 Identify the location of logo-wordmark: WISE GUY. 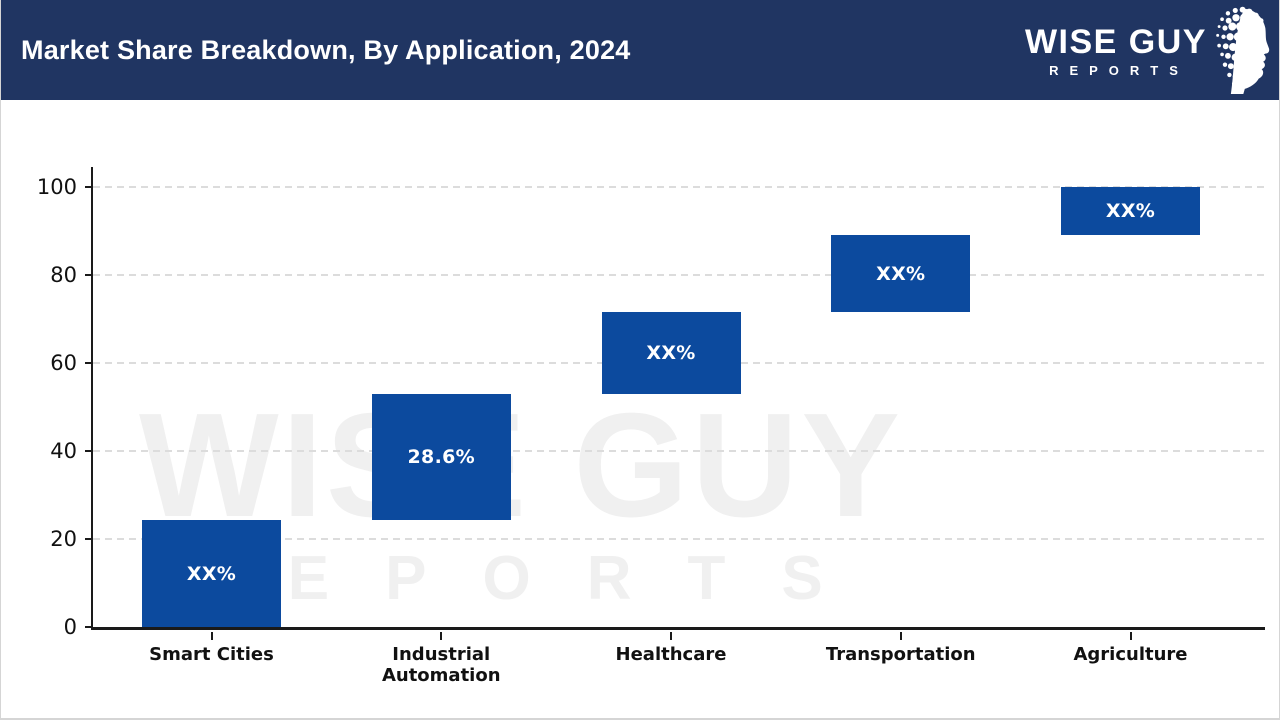
(1115, 41).